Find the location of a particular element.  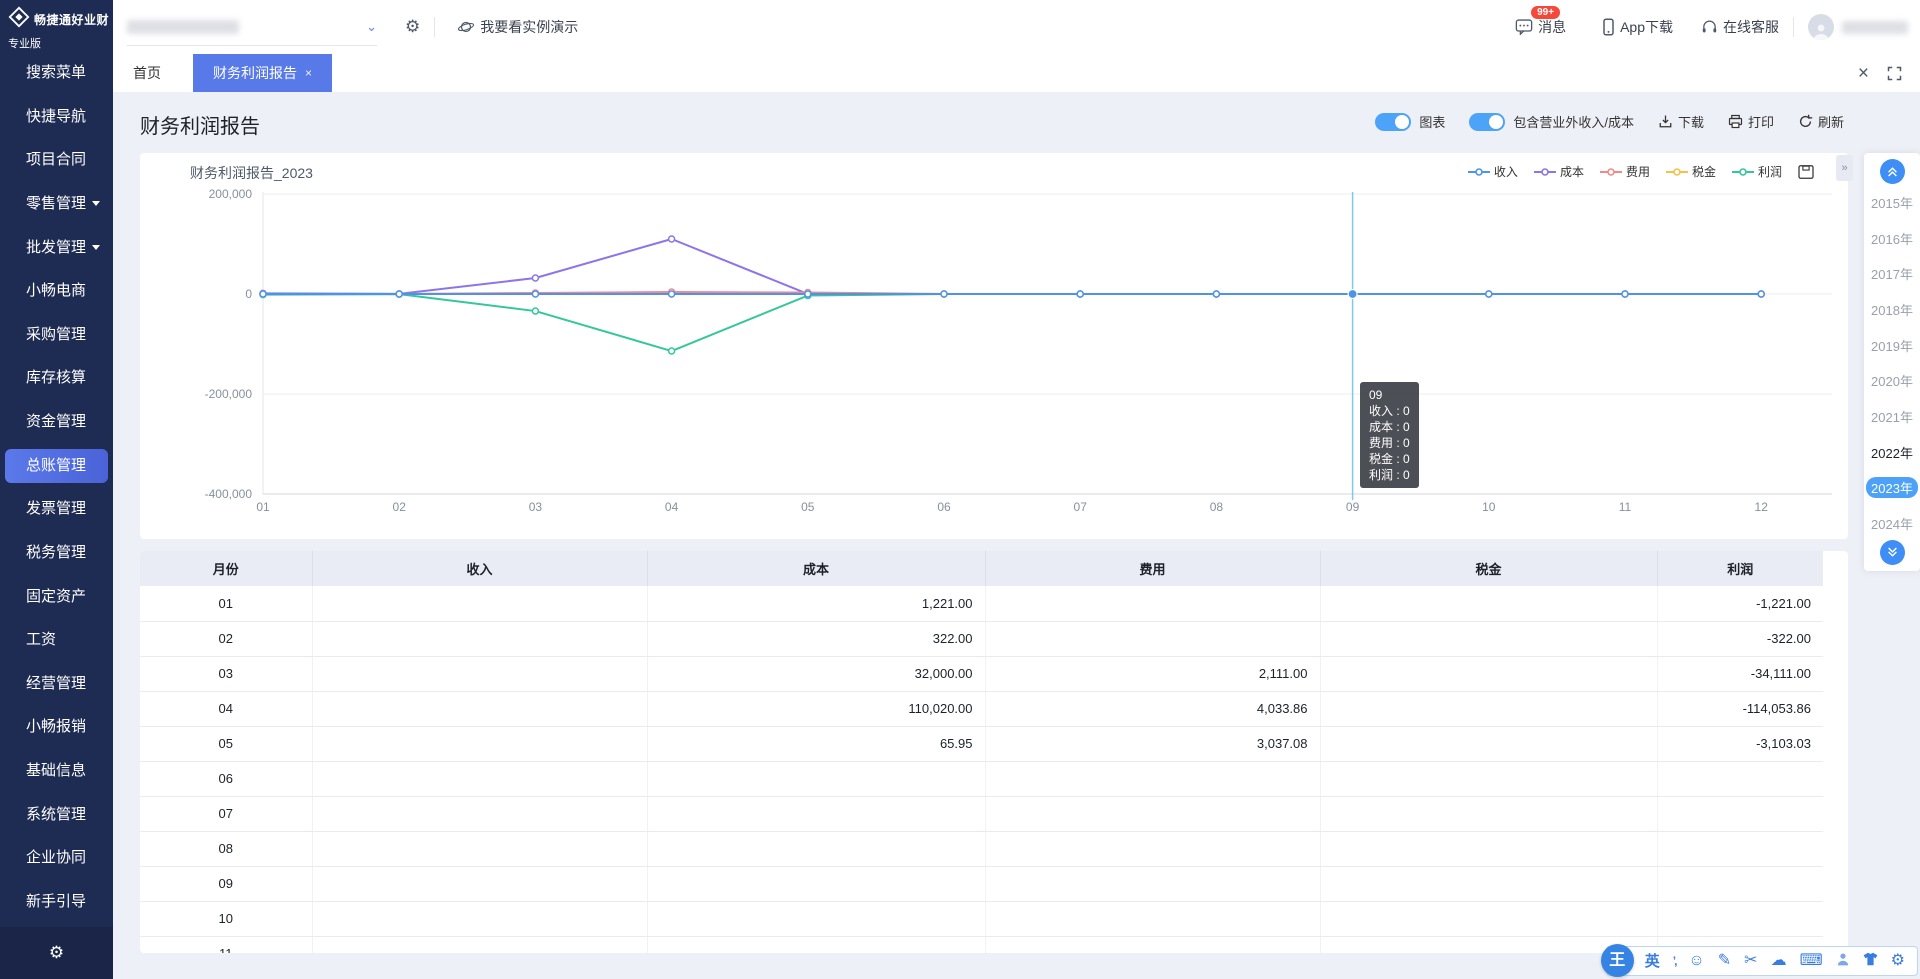

tab-profit-report: 财务利润报告 × is located at coordinates (263, 73).